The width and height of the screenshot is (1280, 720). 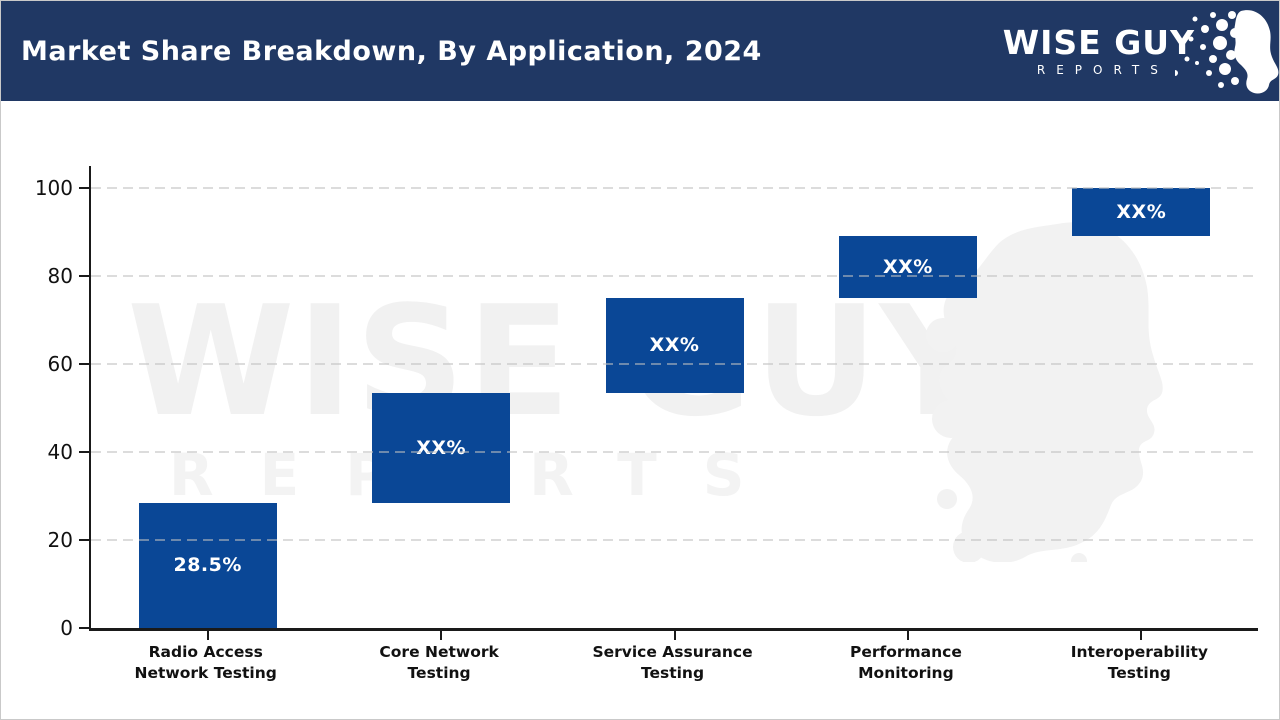 I want to click on x-category-label-0: Radio Access Network Testing, so click(x=205, y=663).